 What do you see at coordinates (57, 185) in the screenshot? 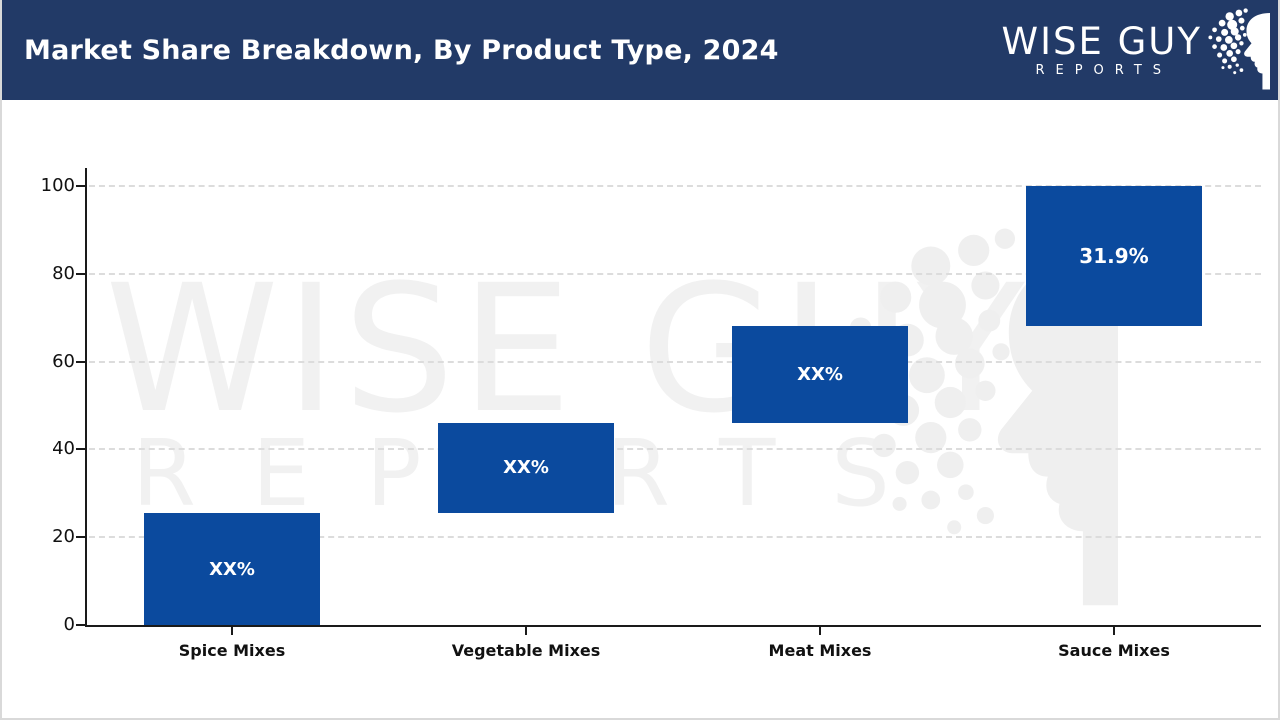
I see `y-tick-label-100: 100` at bounding box center [57, 185].